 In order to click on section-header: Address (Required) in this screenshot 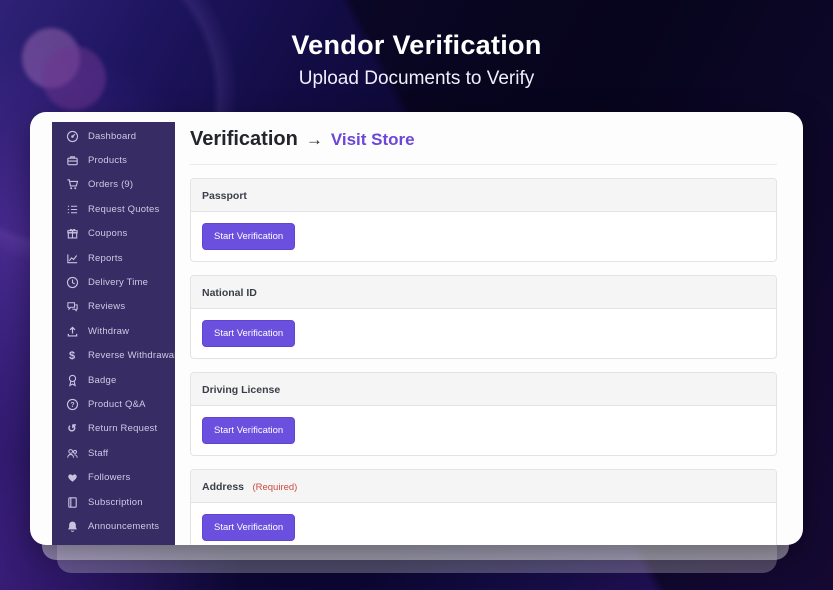, I will do `click(483, 486)`.